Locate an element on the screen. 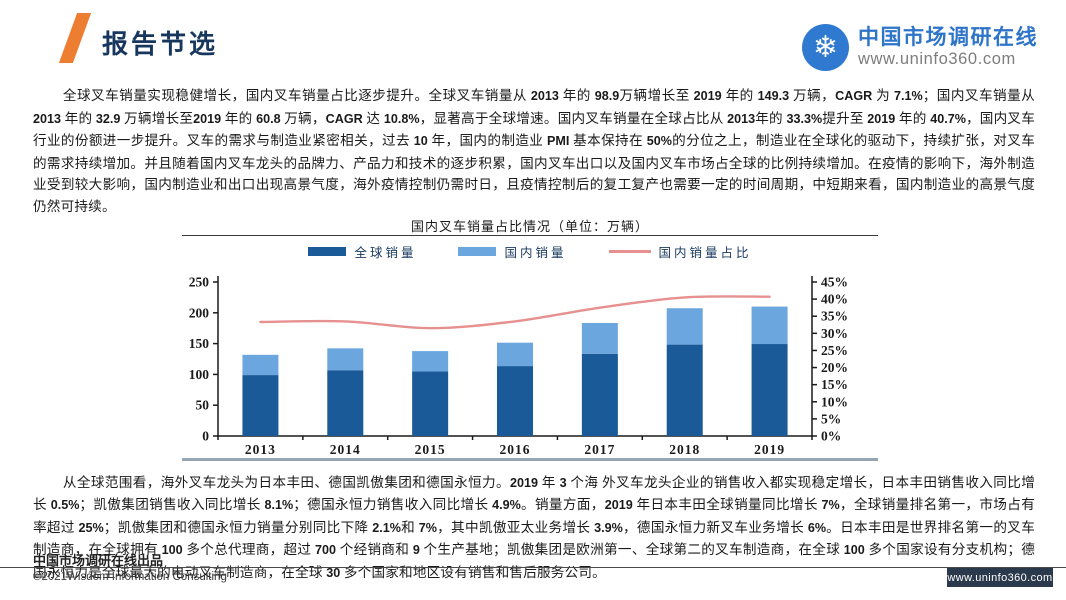 The height and width of the screenshot is (600, 1066). site-logo: ❄ 中国市场调研在线 www.uninfo360.com is located at coordinates (920, 47).